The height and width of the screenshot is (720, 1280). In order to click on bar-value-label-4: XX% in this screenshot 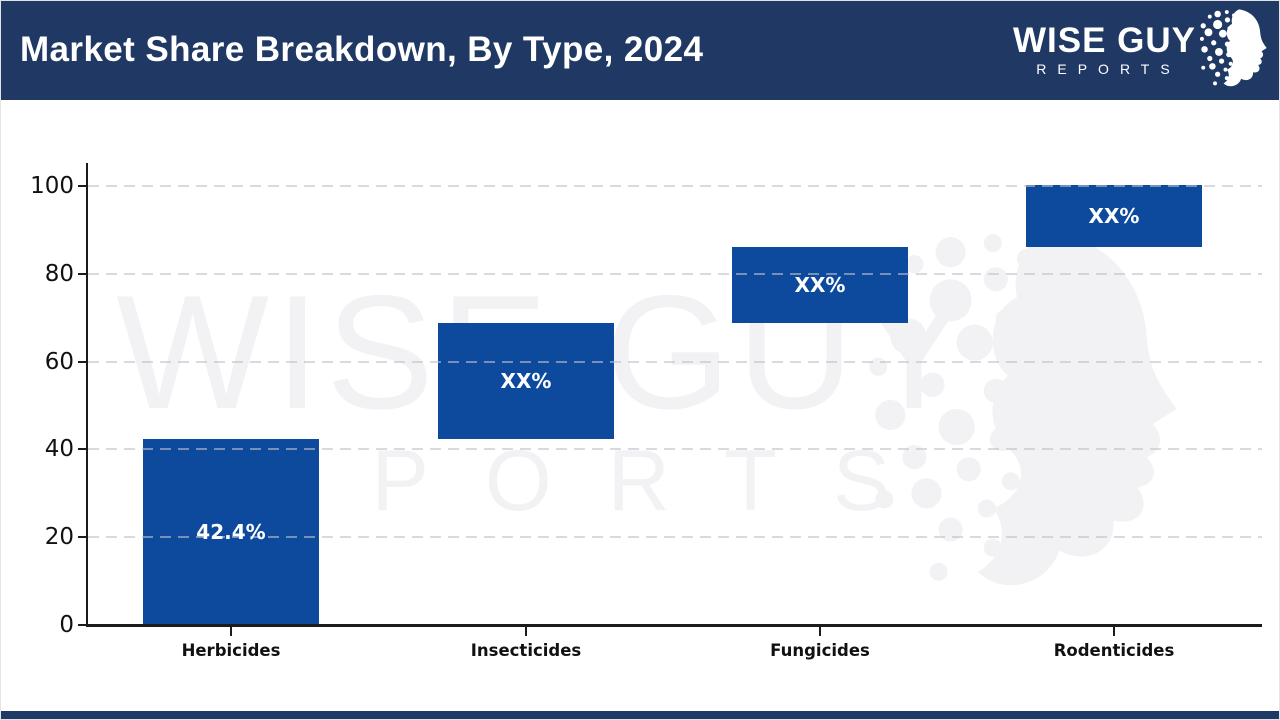, I will do `click(1114, 216)`.